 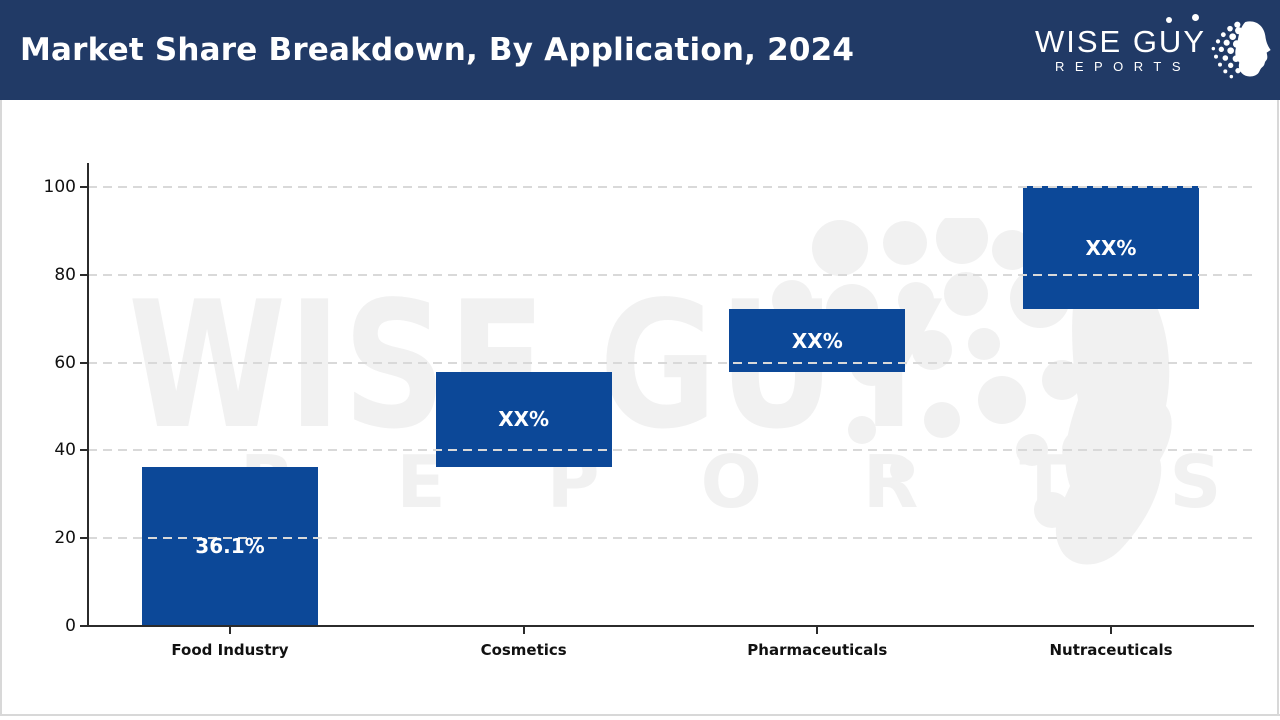 I want to click on bar-value-label-food-industry: 36.1%, so click(x=230, y=545).